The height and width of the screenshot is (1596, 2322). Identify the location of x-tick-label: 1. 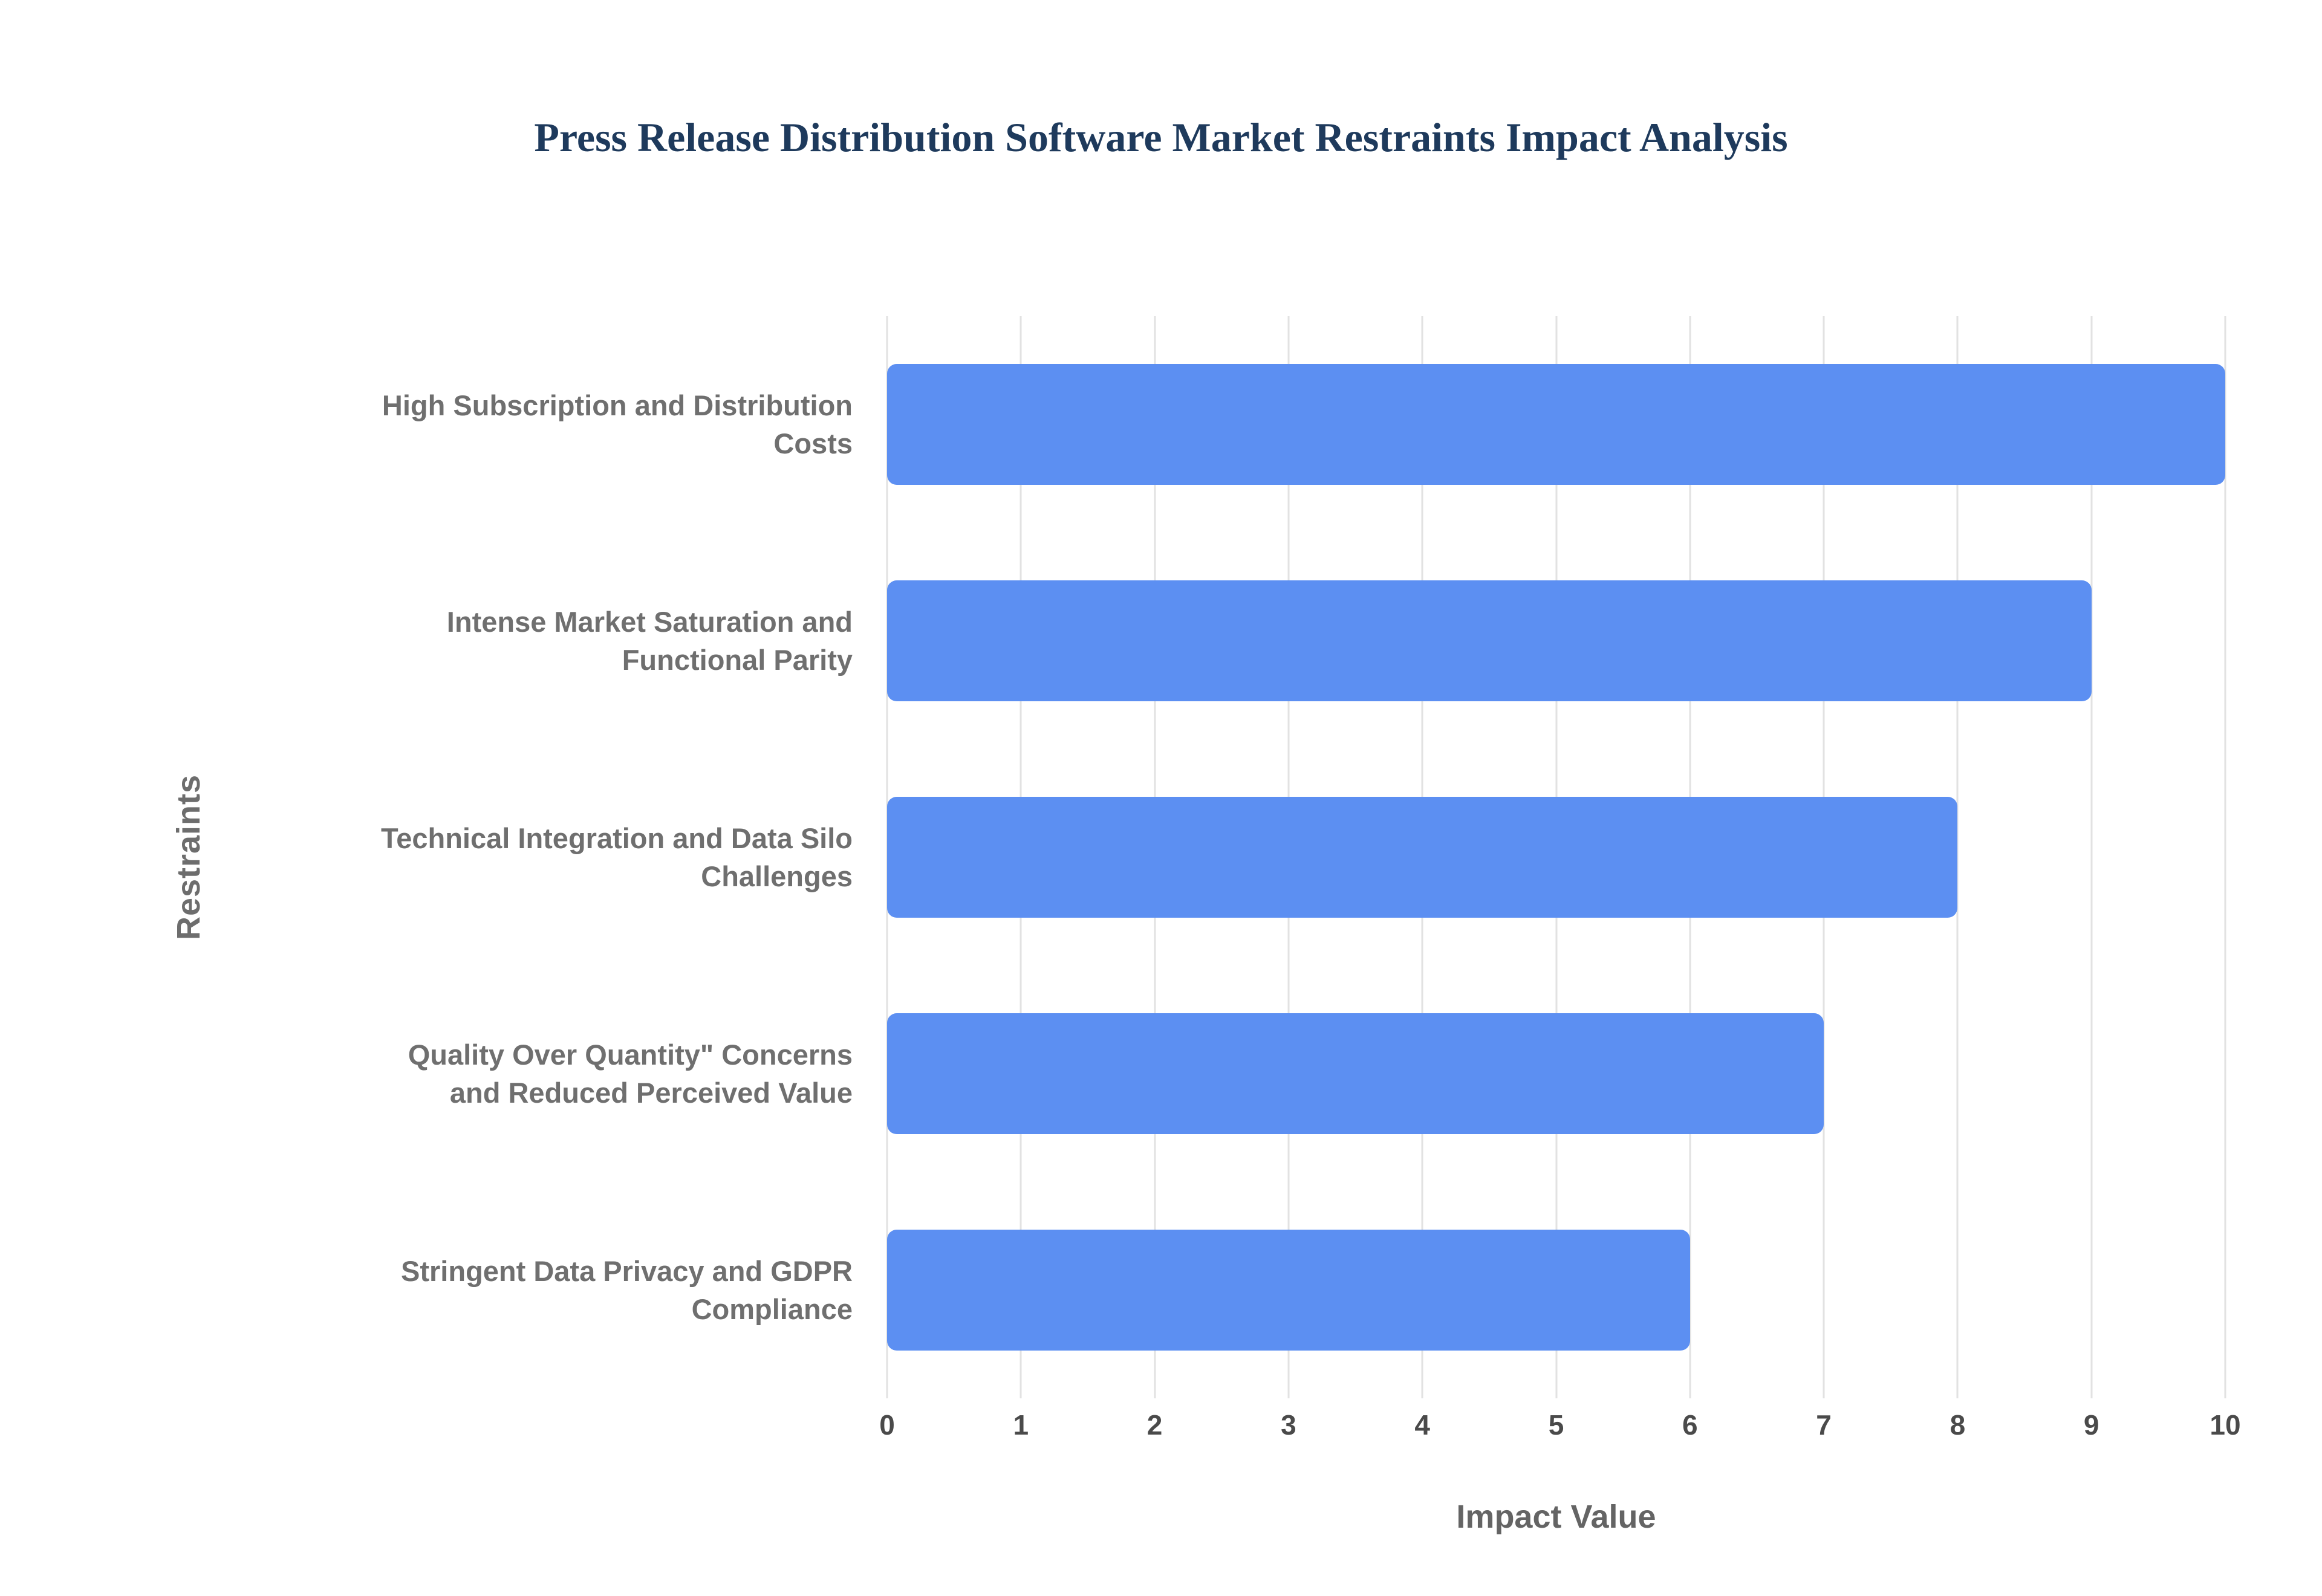
(1021, 1425).